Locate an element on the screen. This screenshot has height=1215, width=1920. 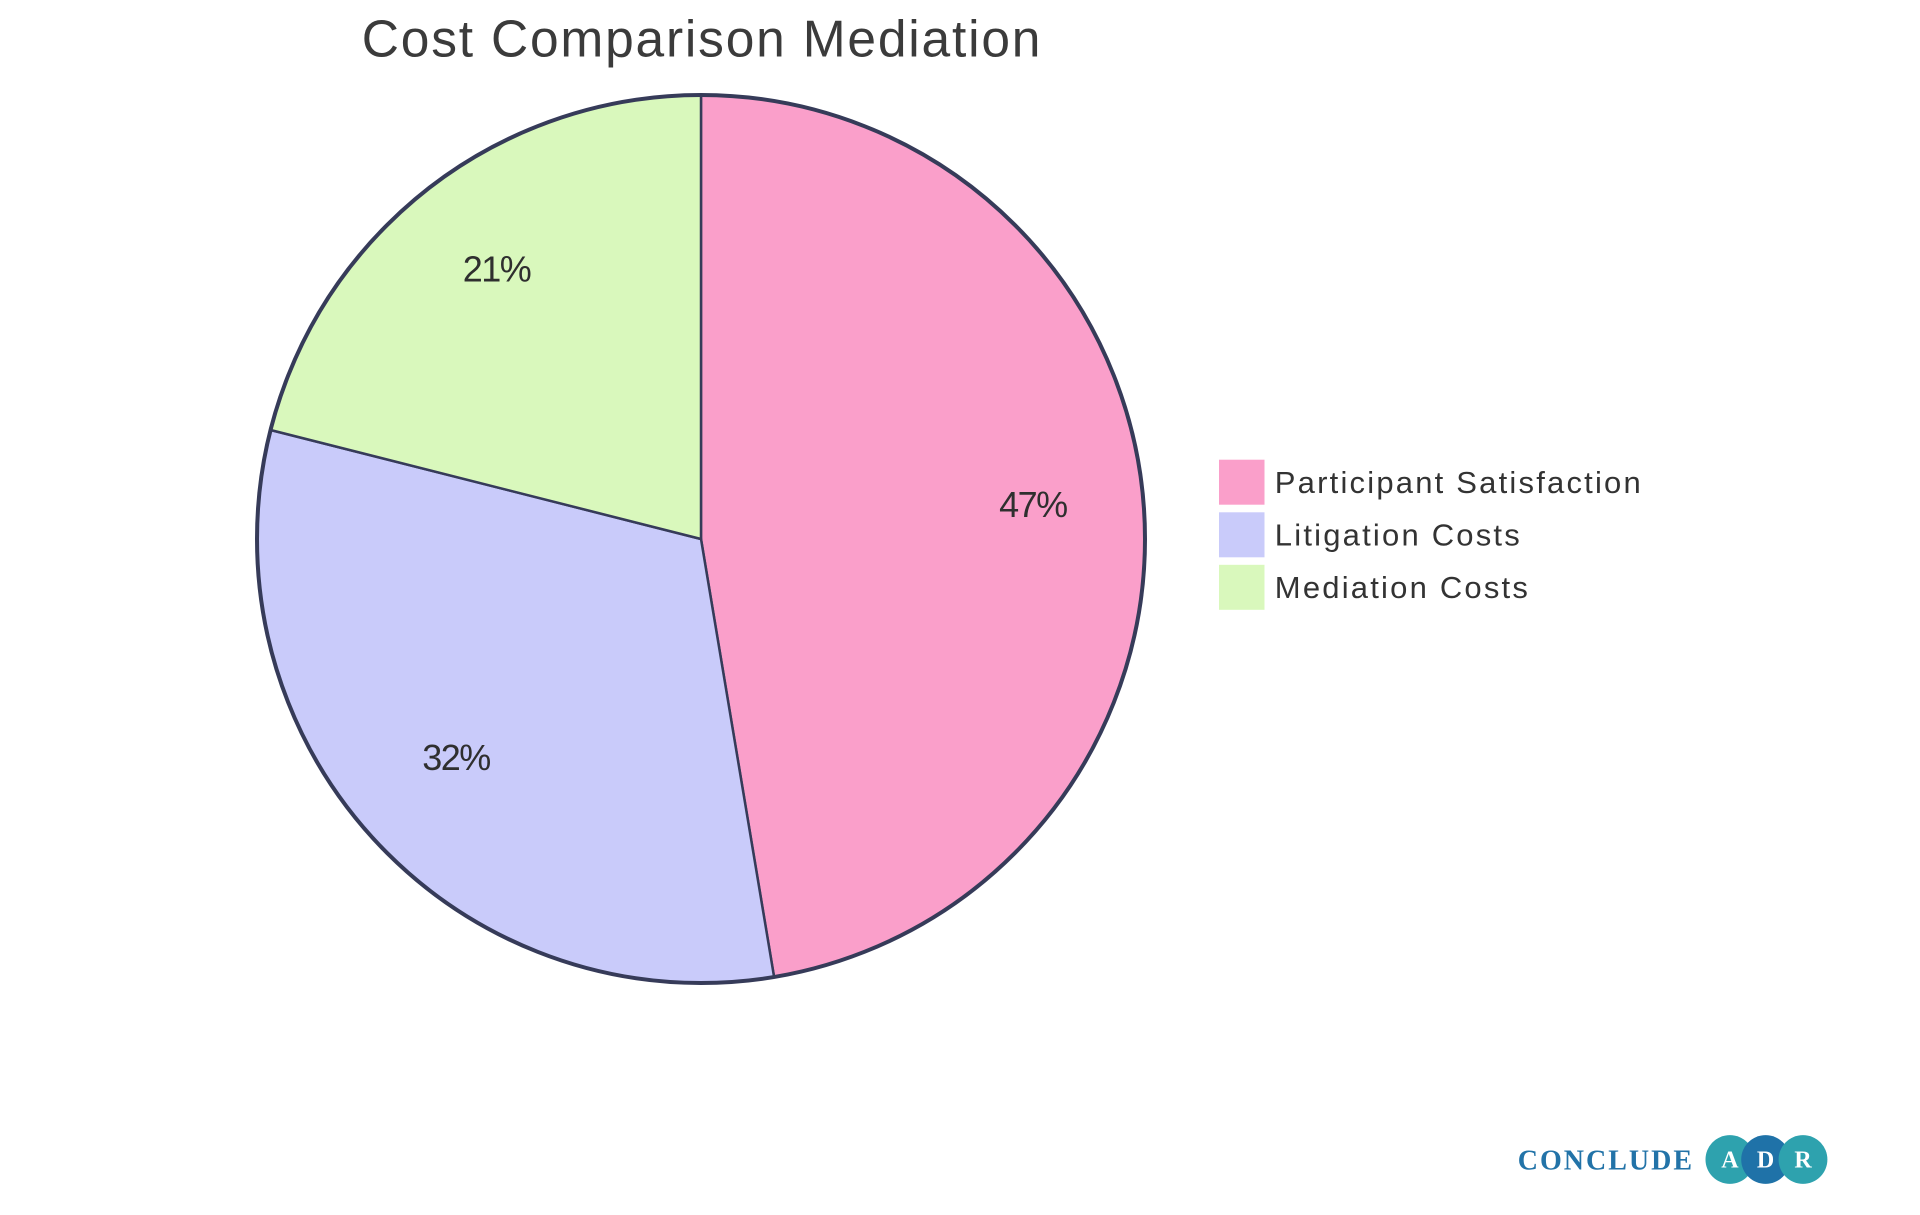
svg-text: 21% is located at coordinates (497, 269).